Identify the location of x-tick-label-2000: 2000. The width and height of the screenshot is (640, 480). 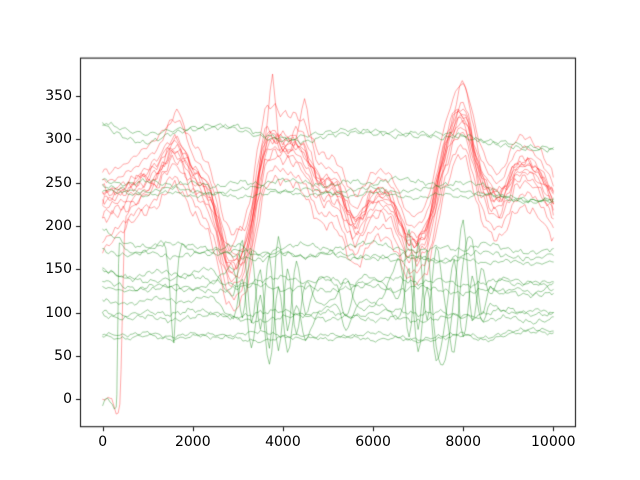
(192, 442).